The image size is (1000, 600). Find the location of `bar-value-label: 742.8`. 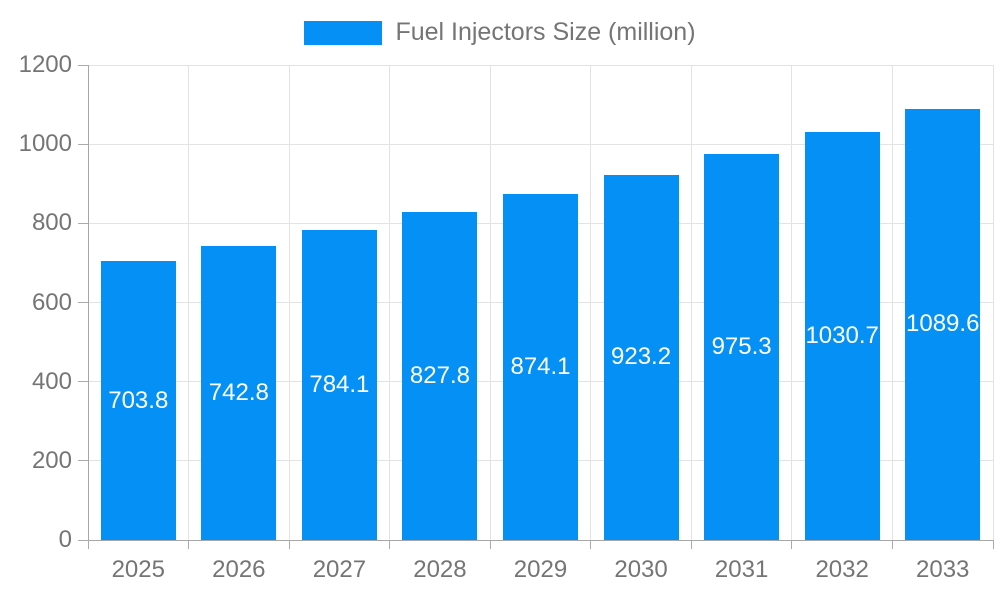

bar-value-label: 742.8 is located at coordinates (238, 392).